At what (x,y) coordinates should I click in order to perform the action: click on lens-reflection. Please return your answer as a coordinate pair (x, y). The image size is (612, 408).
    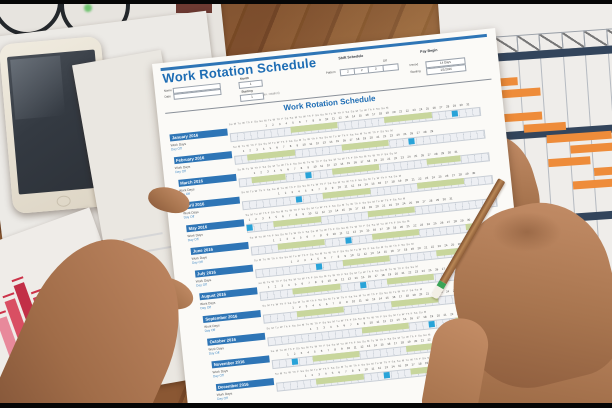
    Looking at the image, I should click on (88, 8).